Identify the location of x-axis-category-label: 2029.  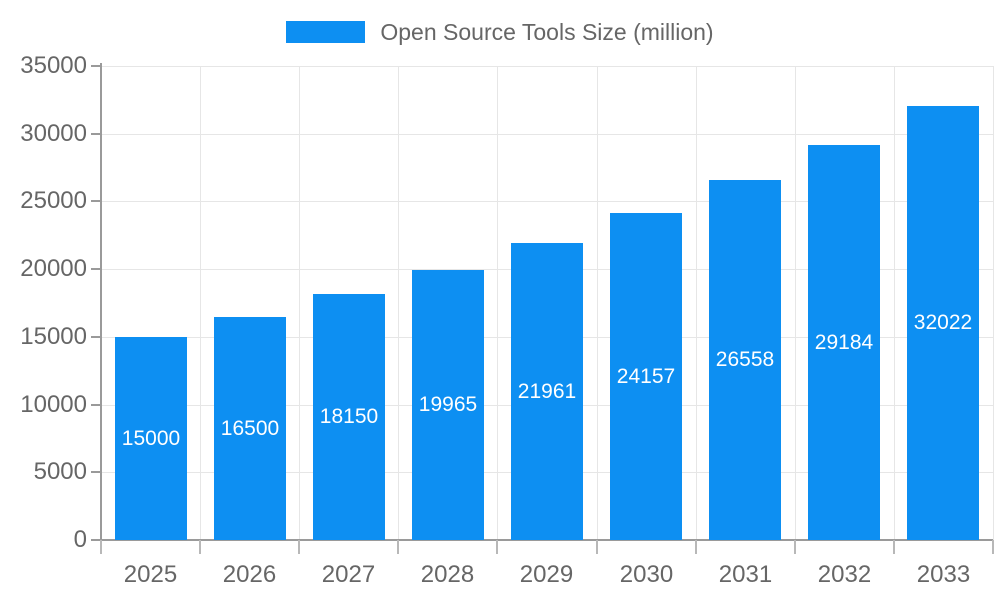
(546, 574).